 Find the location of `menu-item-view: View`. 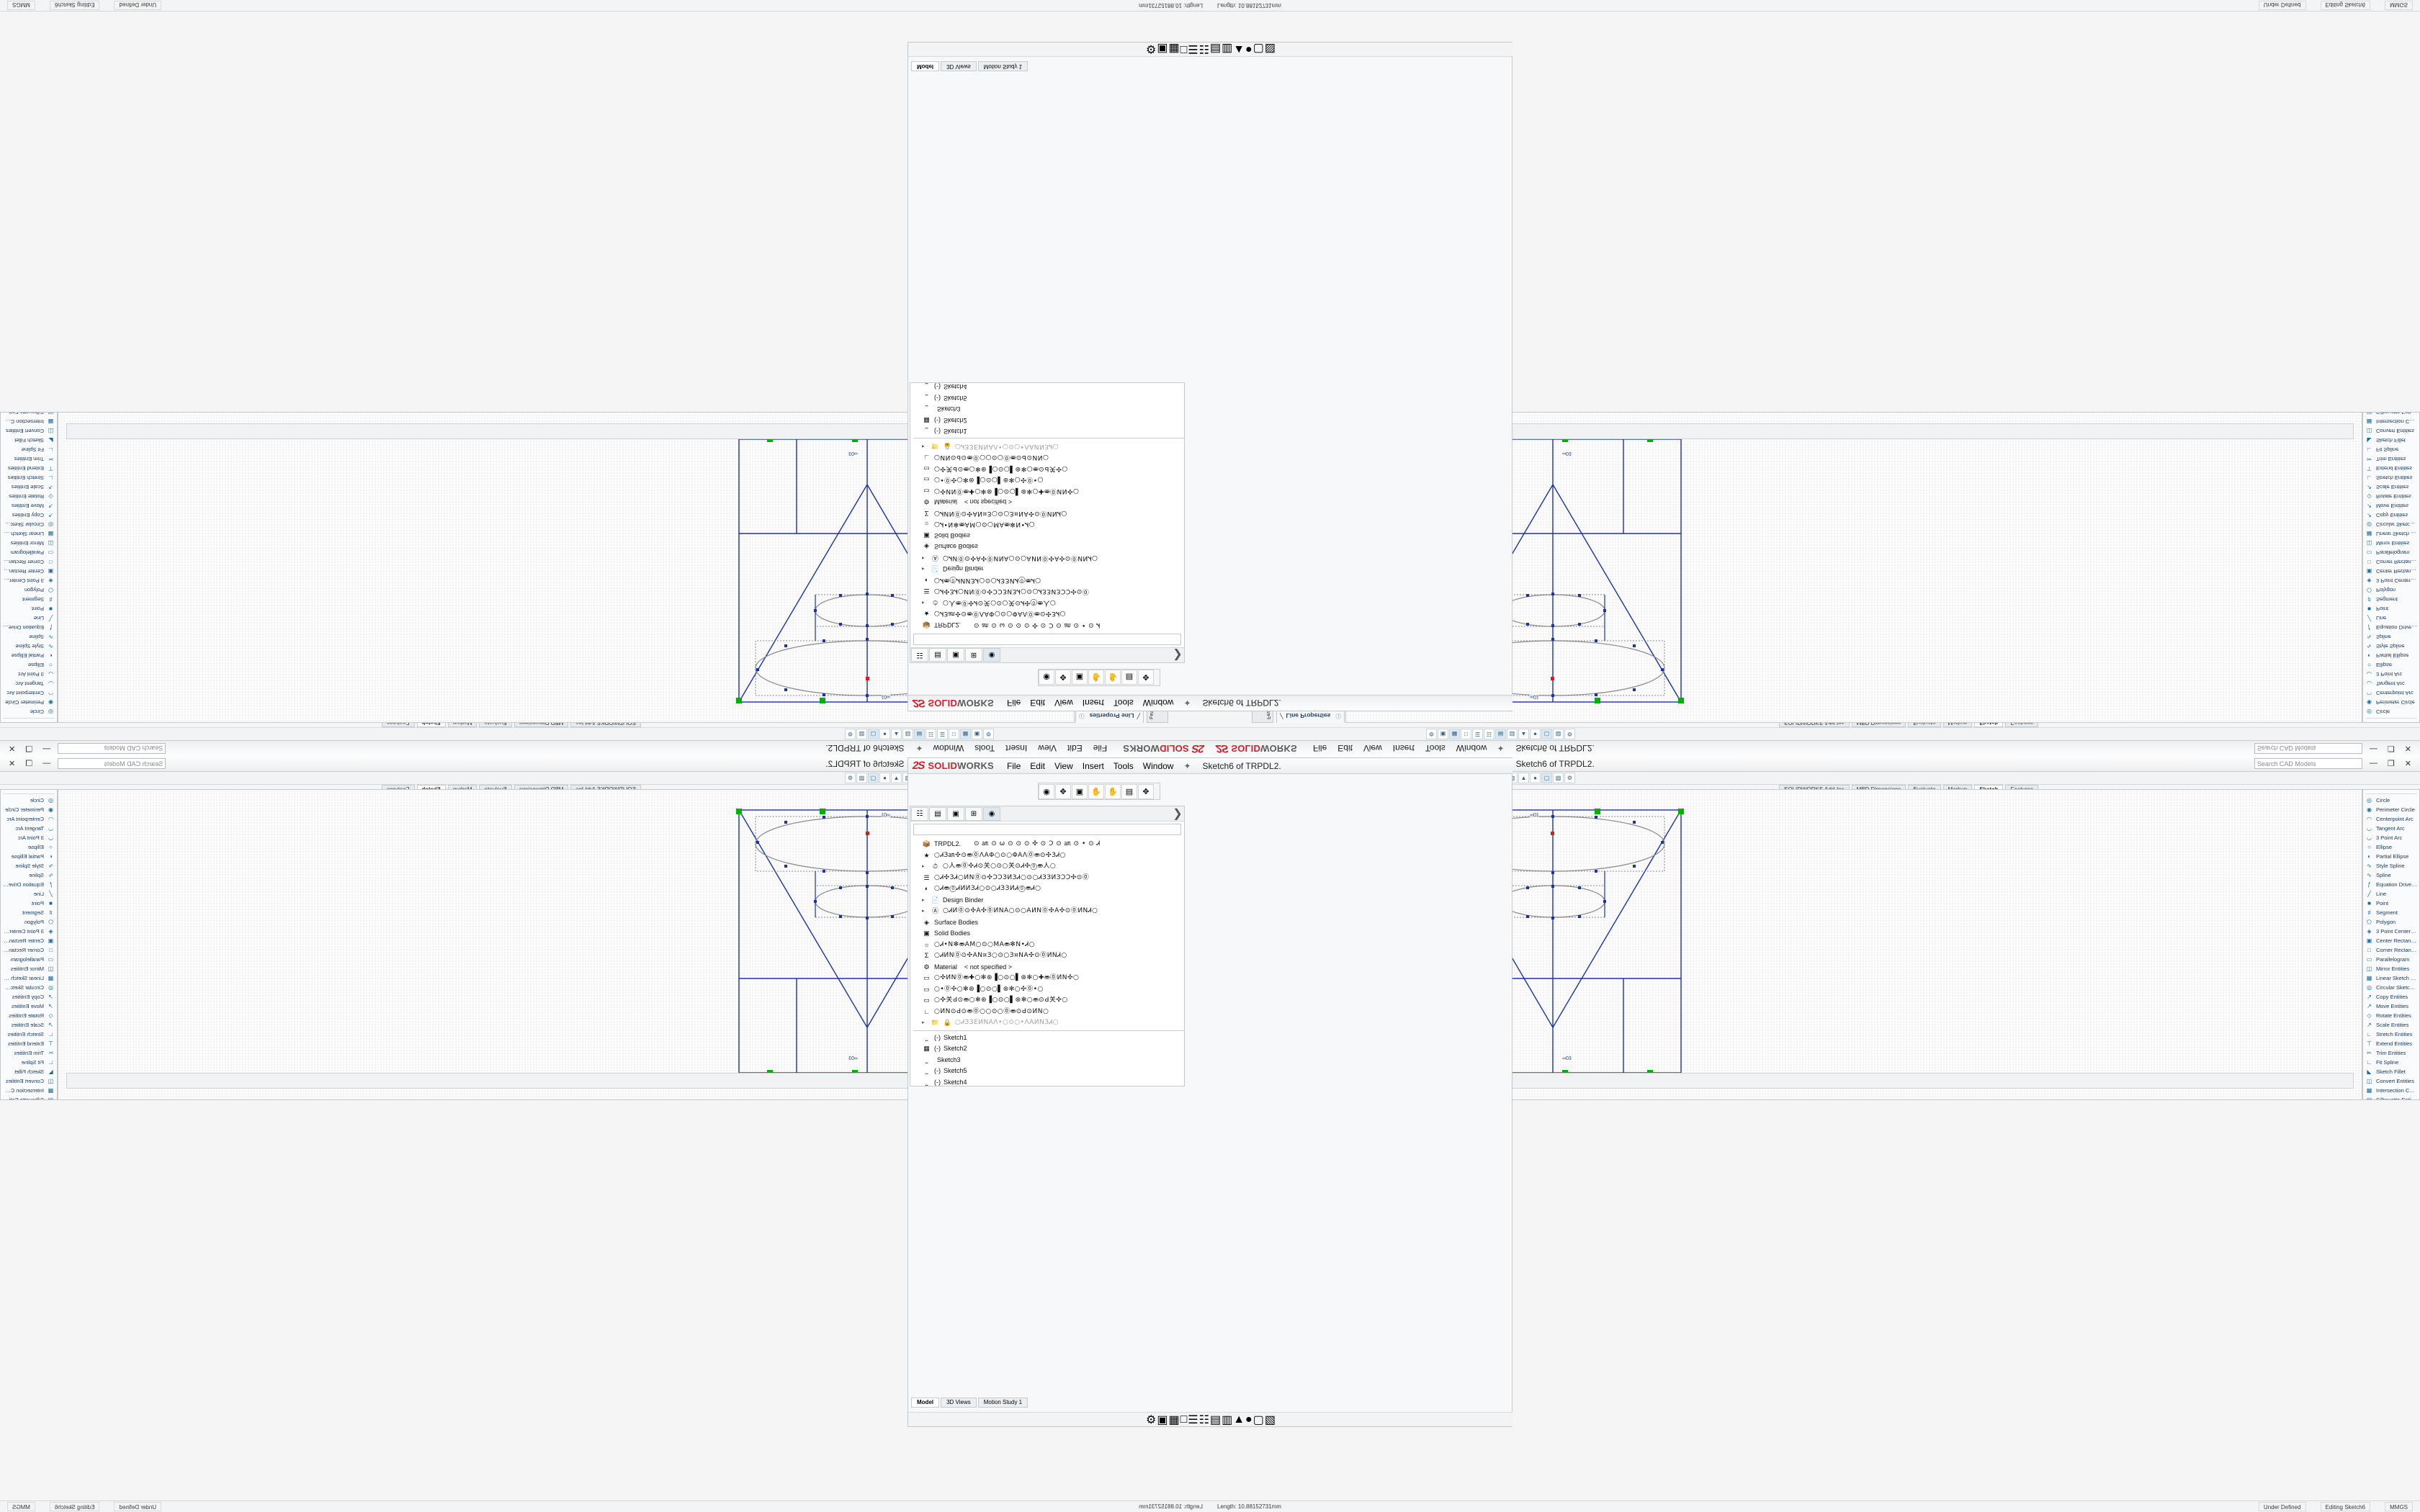

menu-item-view: View is located at coordinates (1372, 763).